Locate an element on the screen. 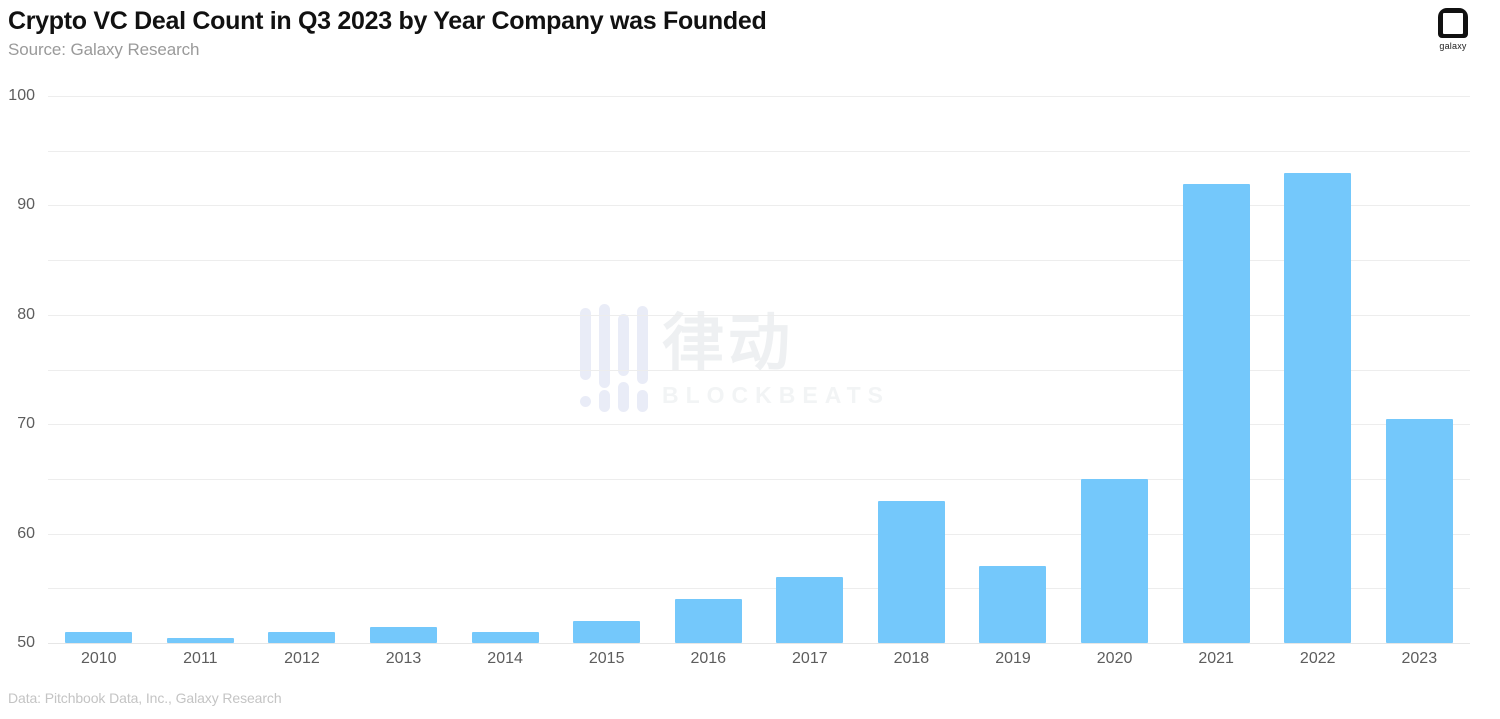 This screenshot has height=719, width=1500. x-axis-tick-label: 2022 is located at coordinates (1317, 658).